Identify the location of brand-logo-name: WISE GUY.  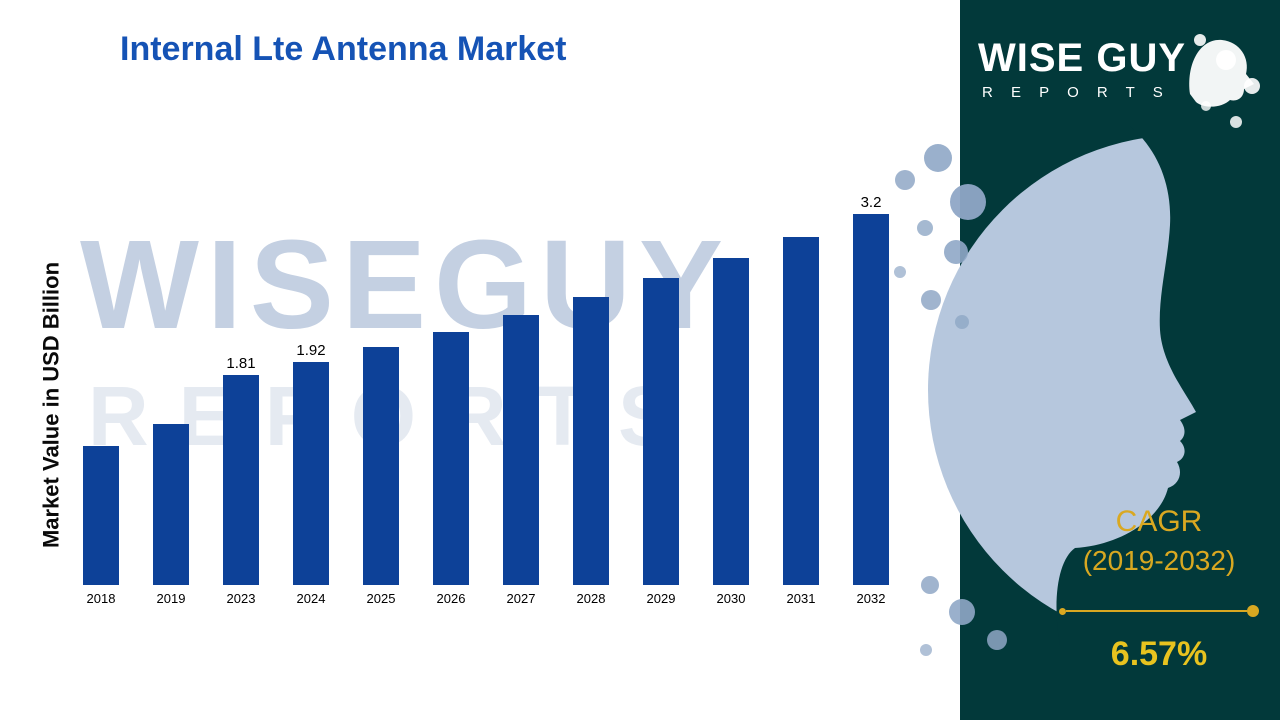
(1082, 58).